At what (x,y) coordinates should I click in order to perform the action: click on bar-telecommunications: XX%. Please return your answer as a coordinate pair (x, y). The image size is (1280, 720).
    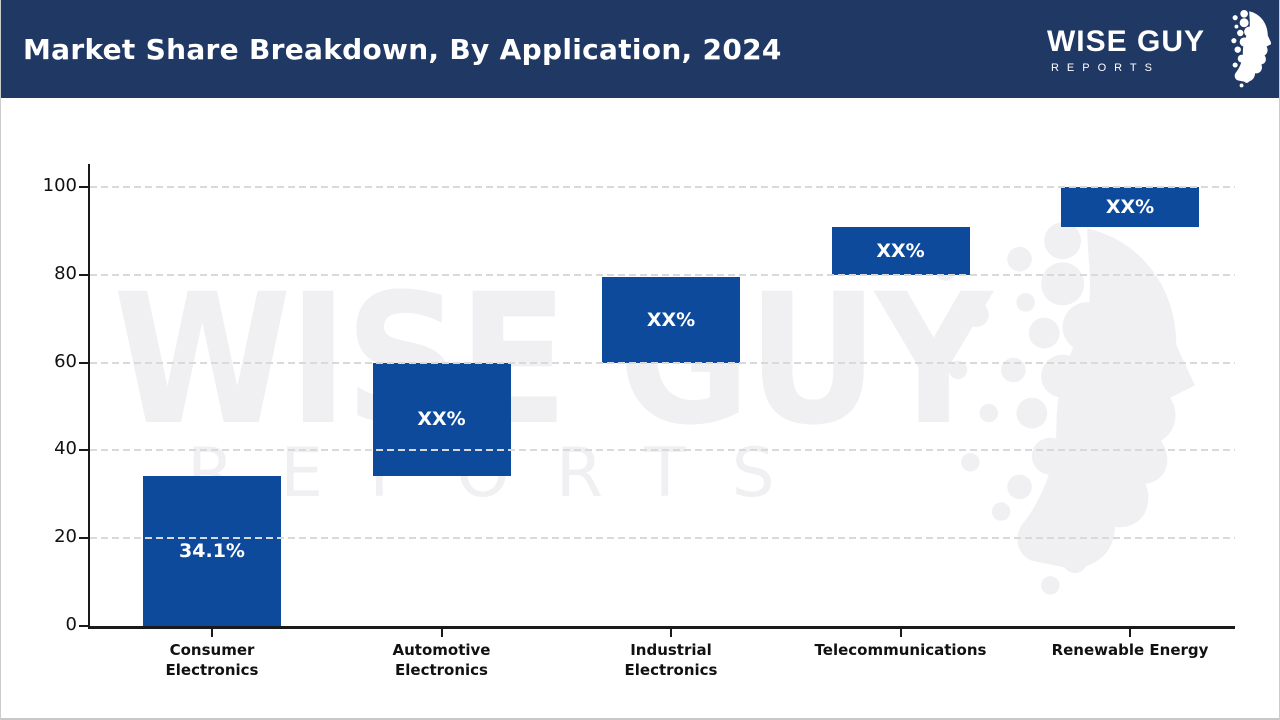
    Looking at the image, I should click on (900, 250).